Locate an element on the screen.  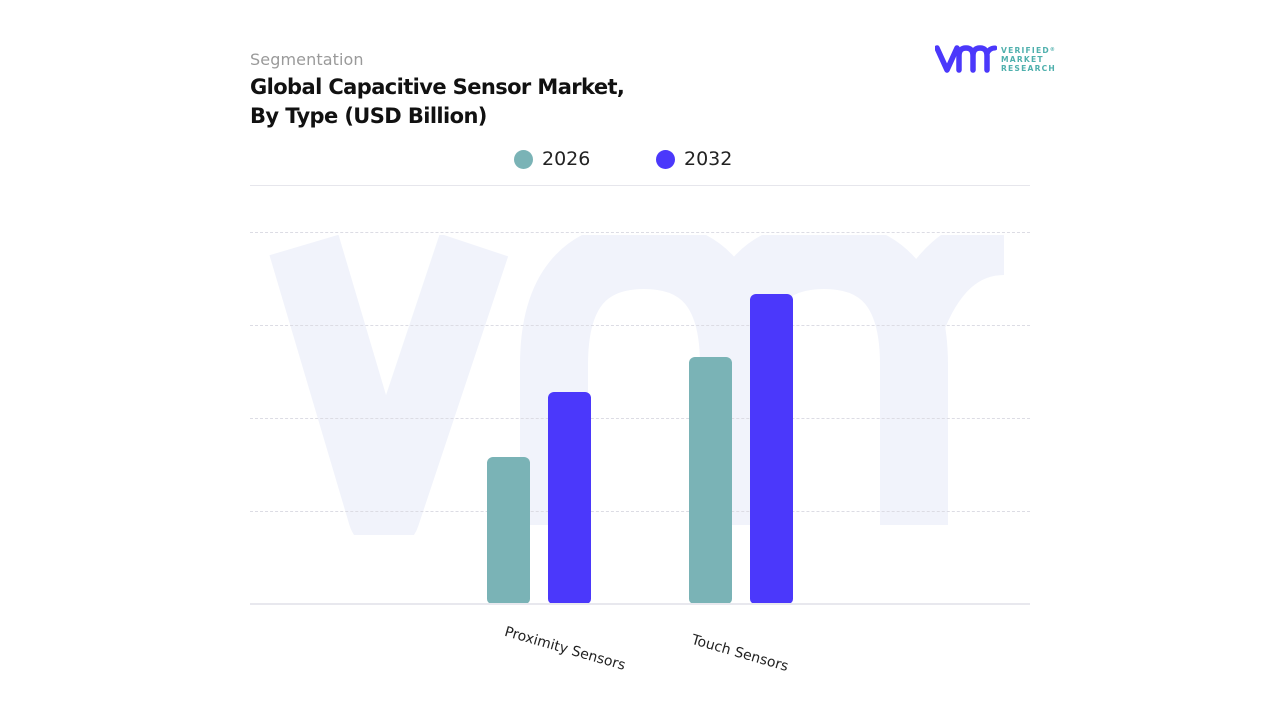
plot-top-border is located at coordinates (640, 185).